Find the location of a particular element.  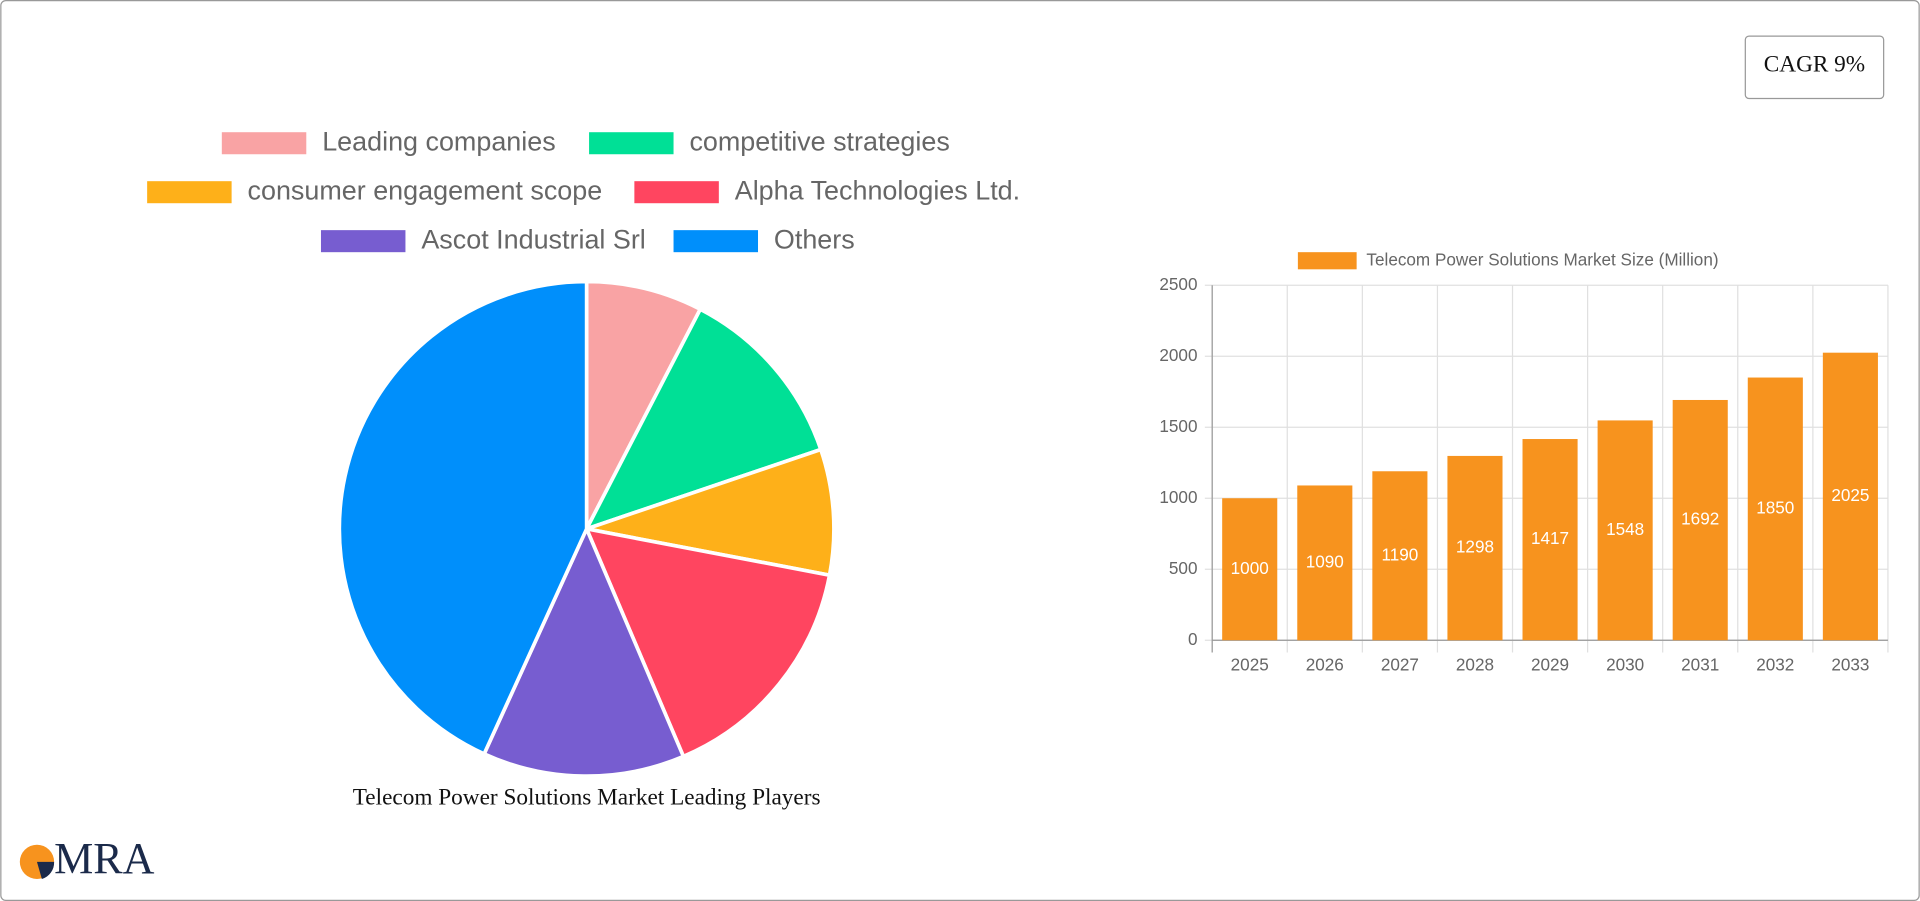

x-tick-label: 2025 is located at coordinates (1250, 664).